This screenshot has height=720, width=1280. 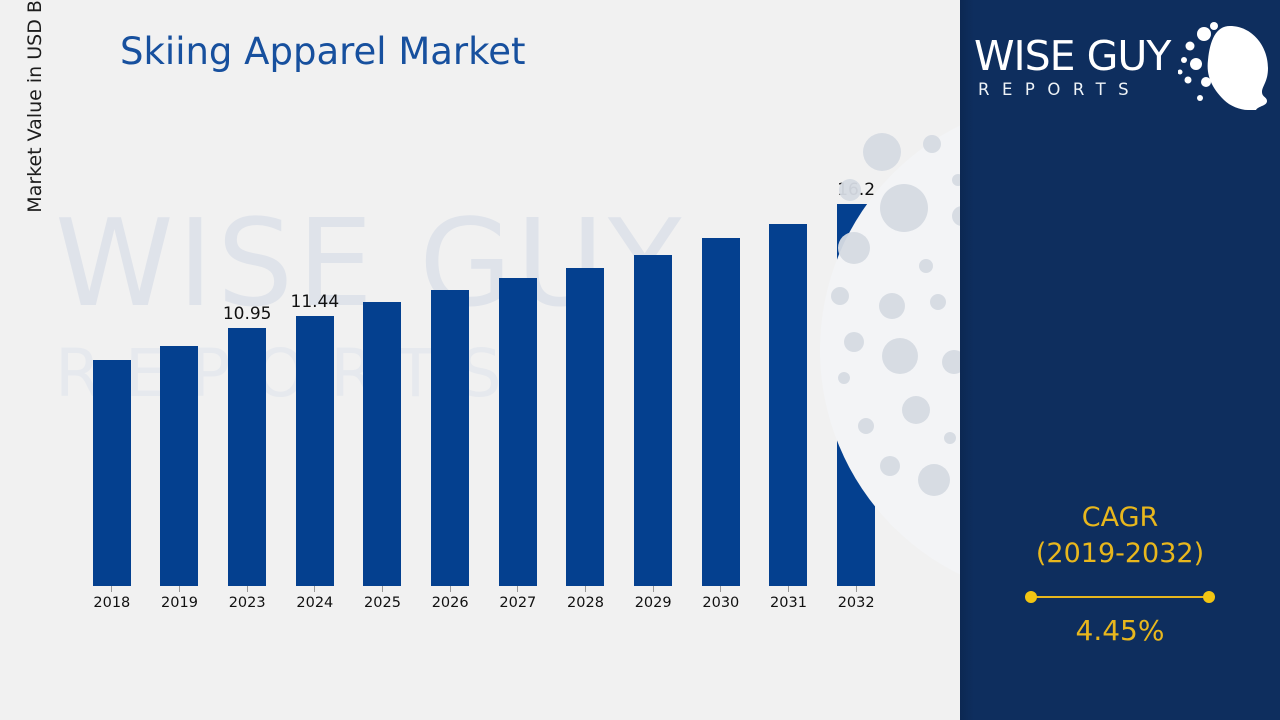 What do you see at coordinates (1225, 68) in the screenshot?
I see `head-dots-icon` at bounding box center [1225, 68].